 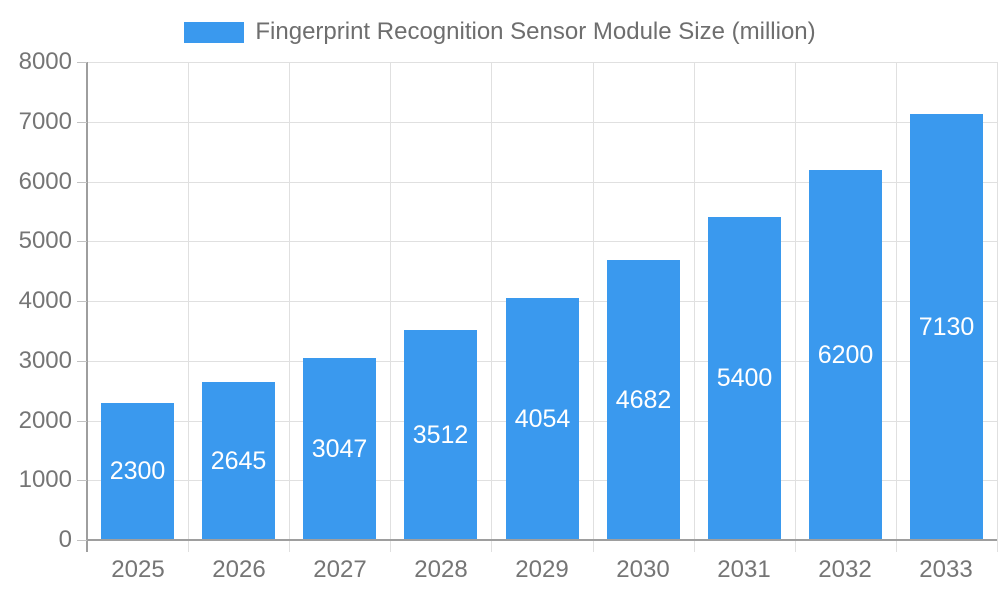 I want to click on x-axis-label: 2028, so click(x=441, y=569).